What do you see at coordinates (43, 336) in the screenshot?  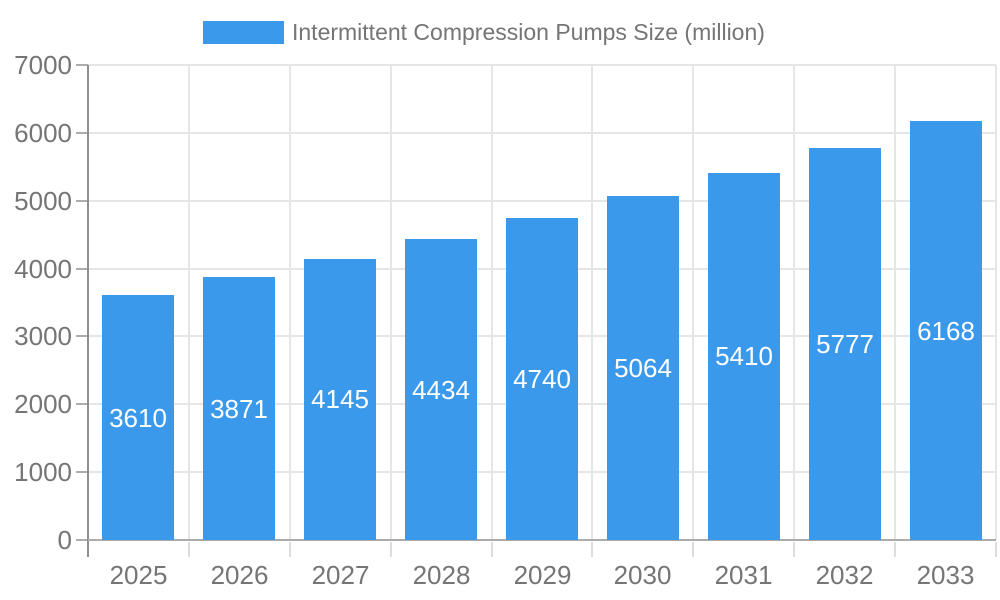 I see `y-tick-label: 3000` at bounding box center [43, 336].